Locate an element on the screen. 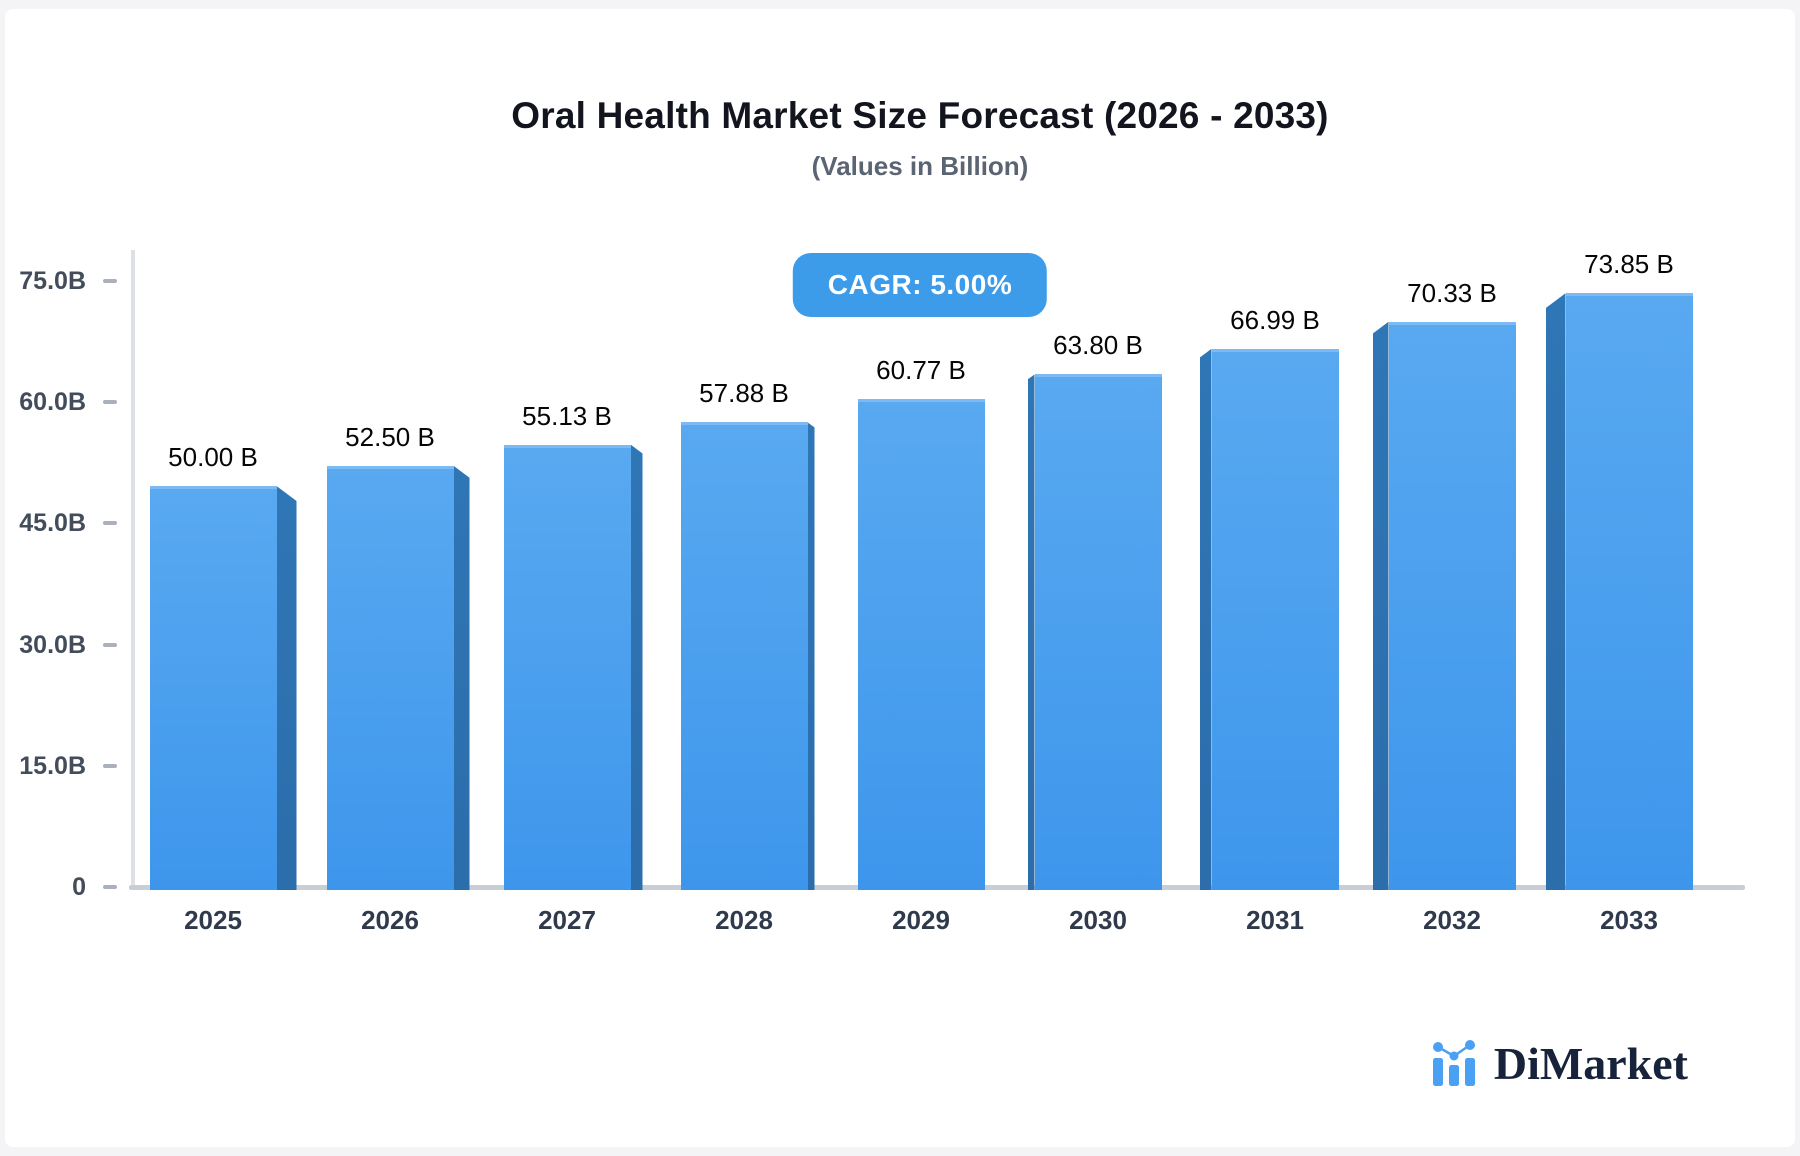  bar-value-label-2032: 70.33 B is located at coordinates (1452, 292).